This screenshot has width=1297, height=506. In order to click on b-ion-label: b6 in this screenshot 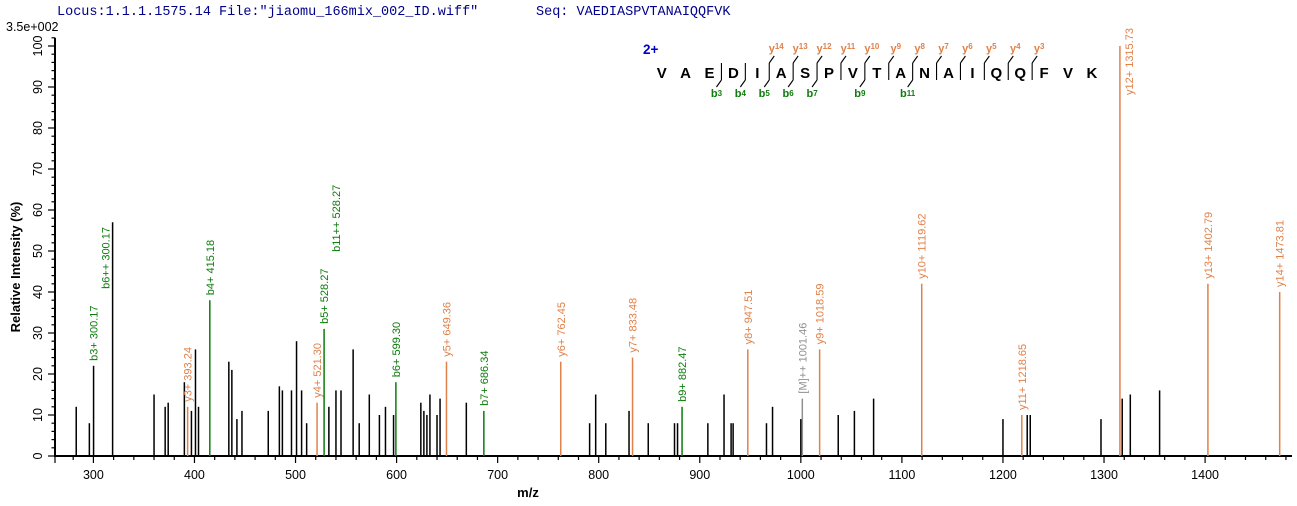, I will do `click(789, 94)`.